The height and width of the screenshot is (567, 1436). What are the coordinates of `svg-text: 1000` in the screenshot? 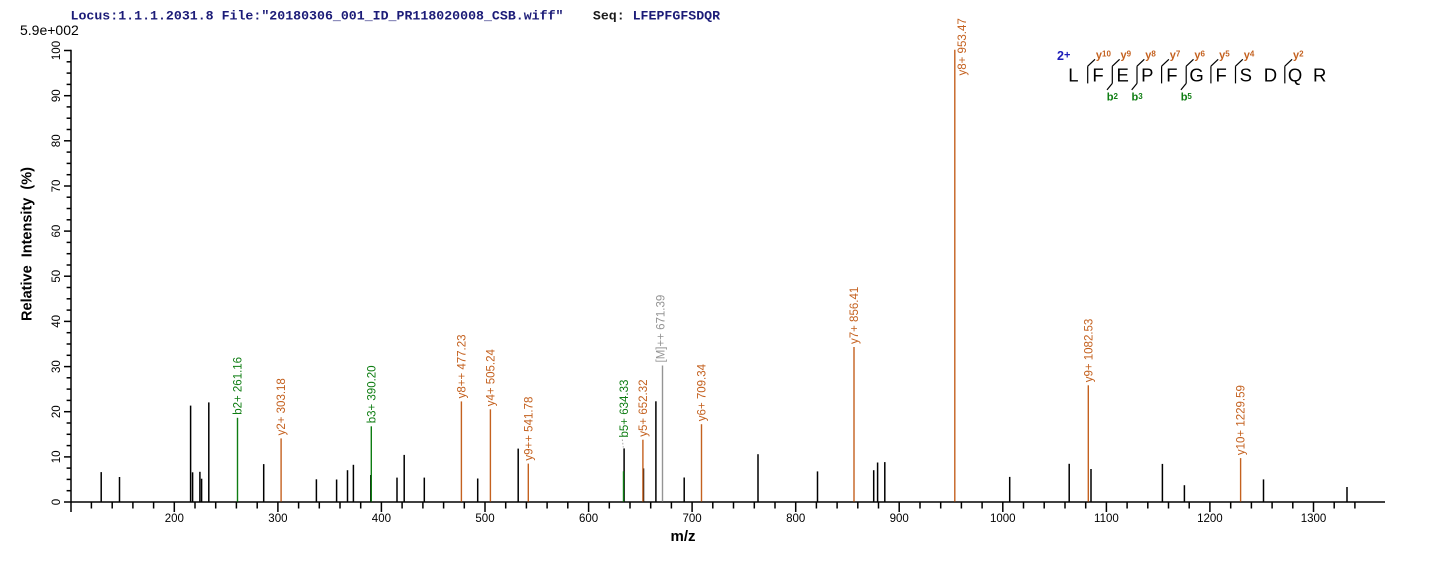 It's located at (1003, 519).